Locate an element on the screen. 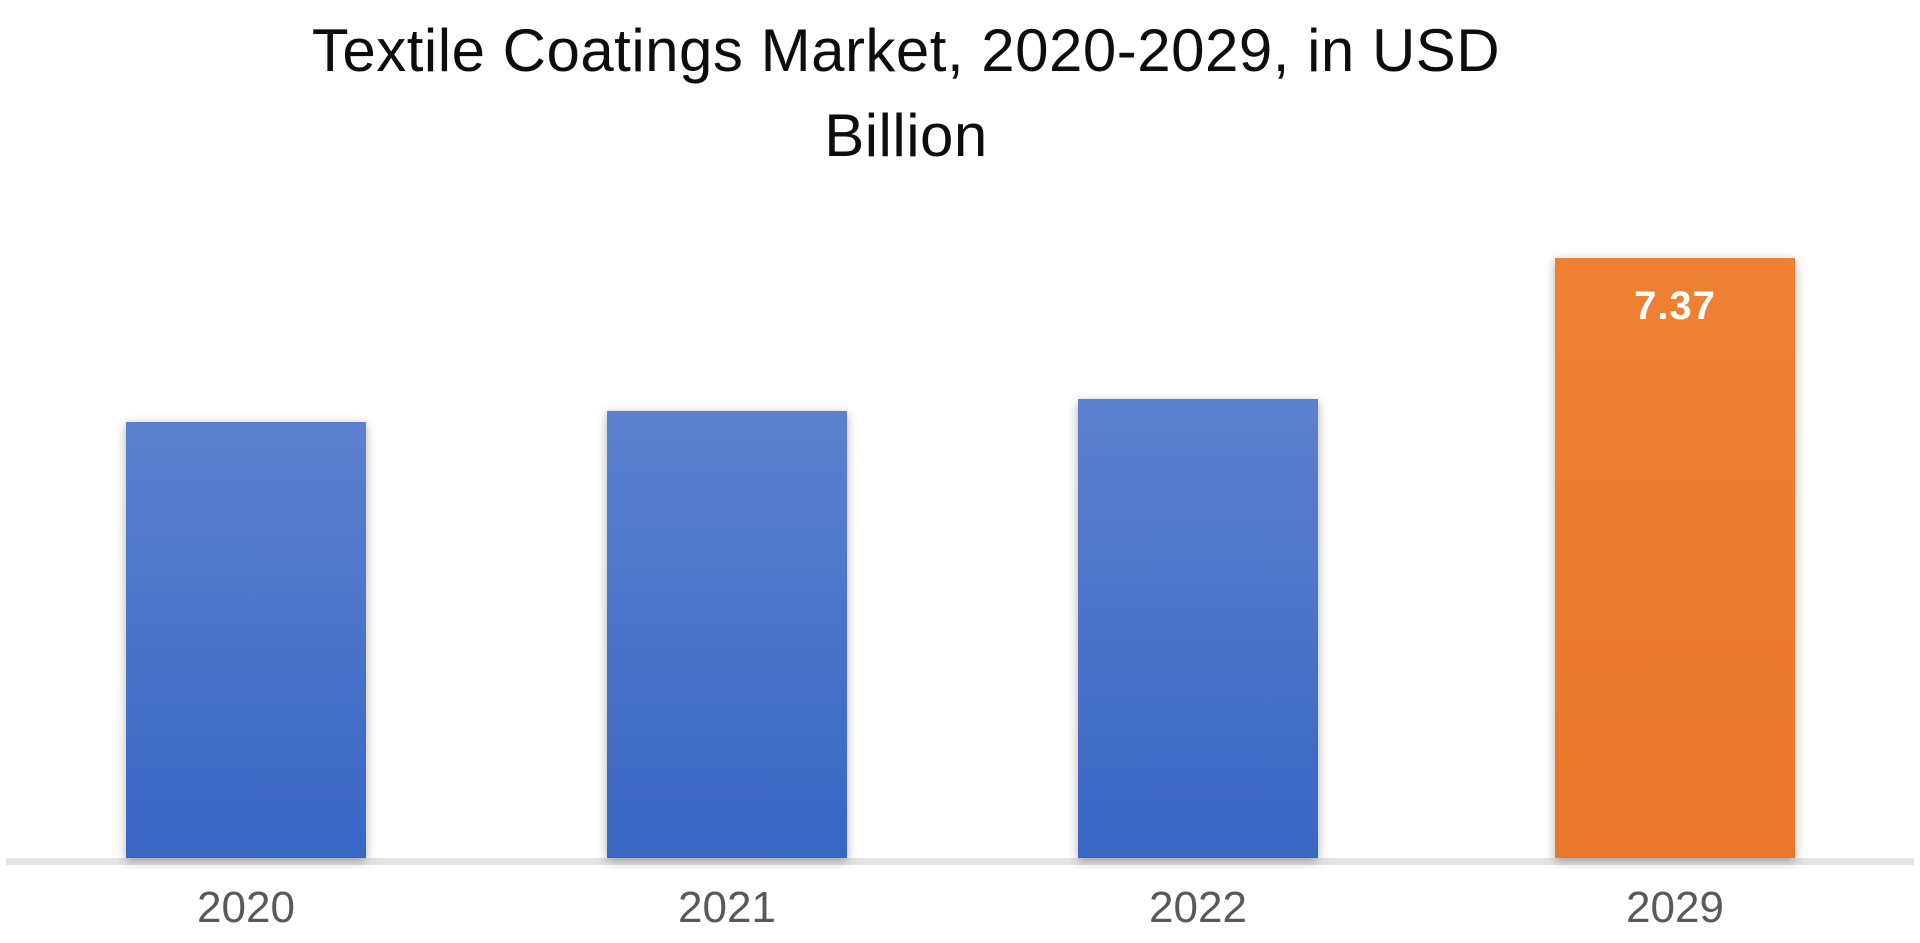 The height and width of the screenshot is (943, 1920). bar-2021 is located at coordinates (727, 634).